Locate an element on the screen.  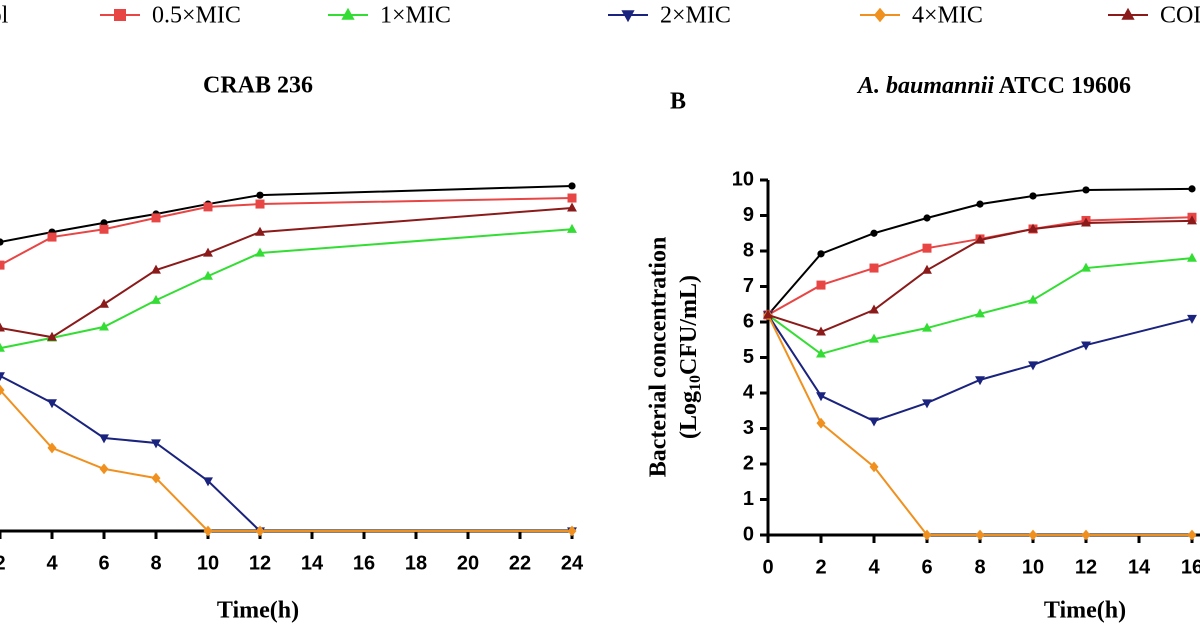
legend-label: COL is located at coordinates (1180, 16).